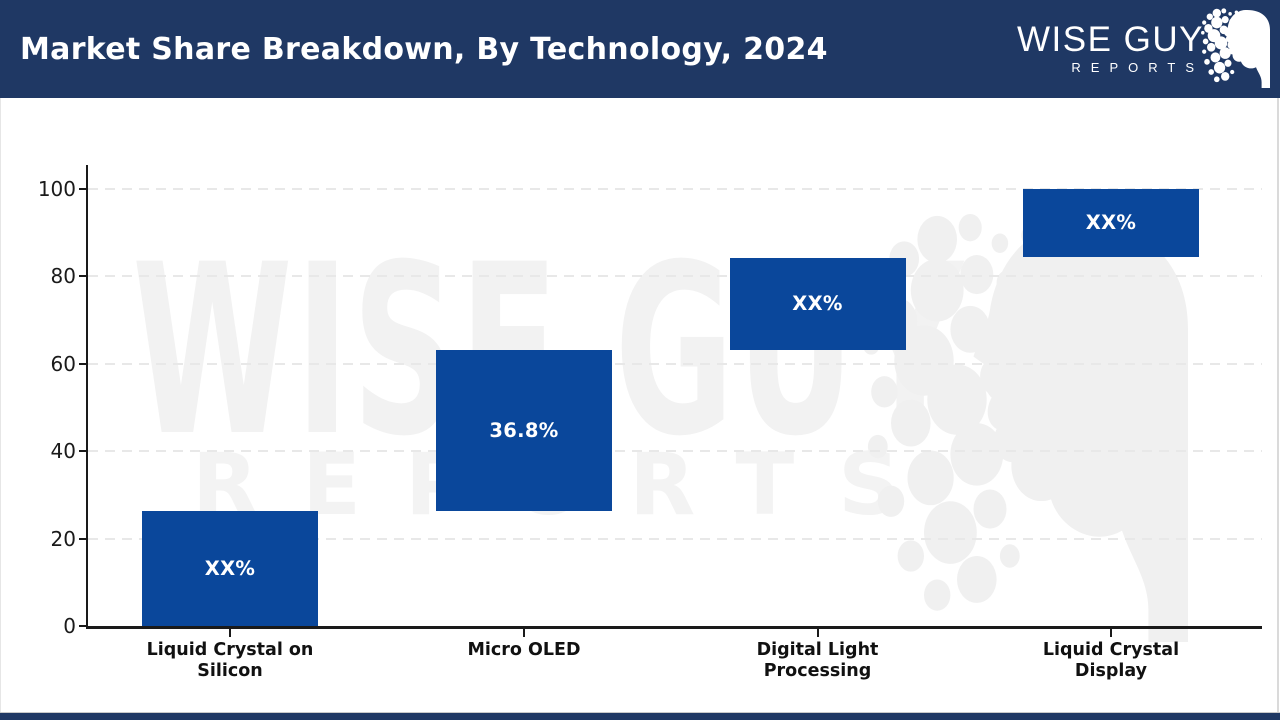 This screenshot has height=720, width=1280. I want to click on x-category-label: Micro OLED, so click(524, 650).